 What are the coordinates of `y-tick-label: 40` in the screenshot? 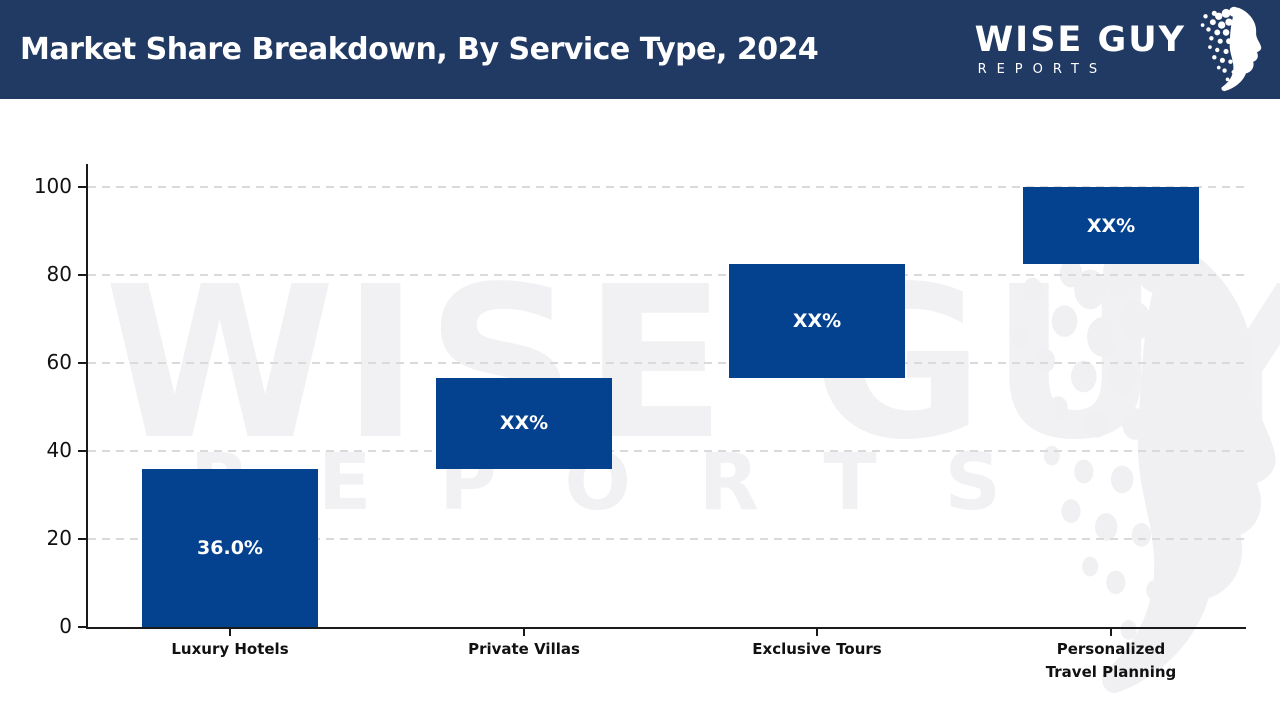 It's located at (59, 450).